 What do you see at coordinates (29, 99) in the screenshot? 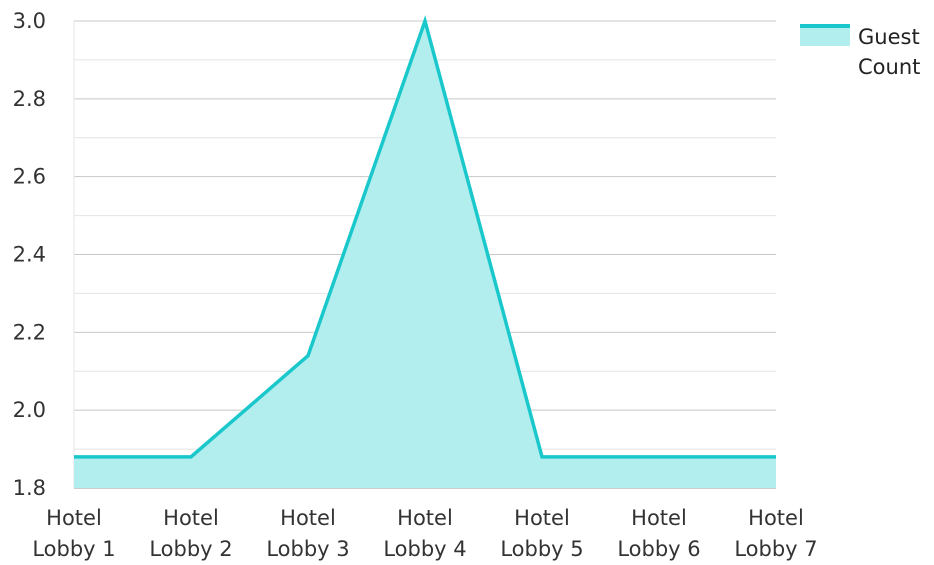
I see `y-tick-label: 2.8` at bounding box center [29, 99].